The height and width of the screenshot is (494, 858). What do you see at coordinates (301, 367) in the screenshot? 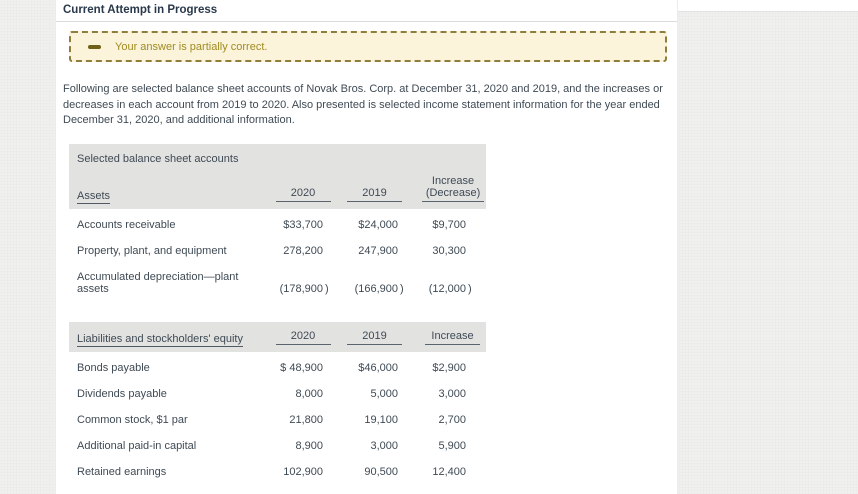
I see `value-2020: $ 48,900` at bounding box center [301, 367].